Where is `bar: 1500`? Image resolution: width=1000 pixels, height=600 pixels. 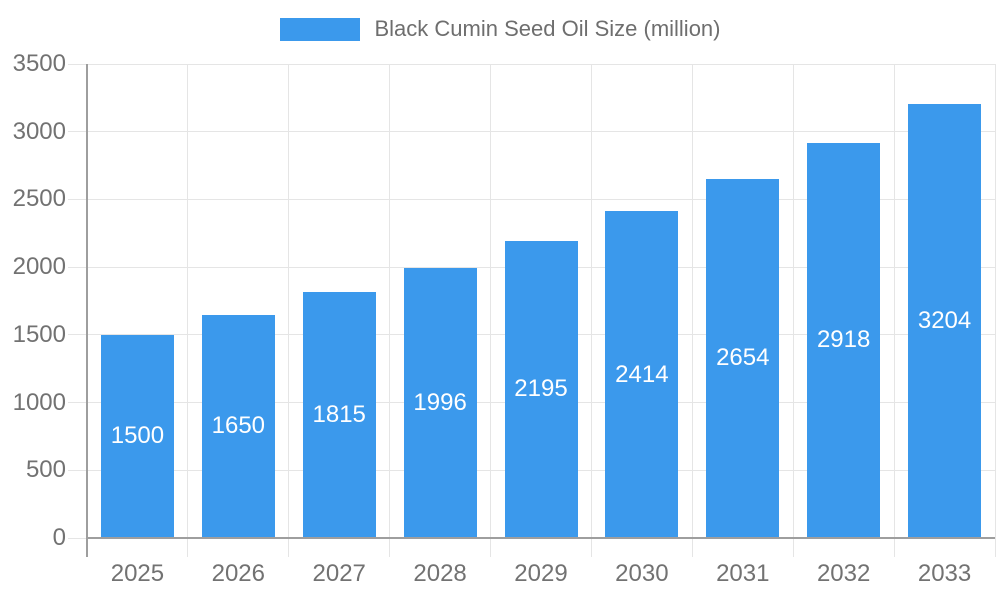
bar: 1500 is located at coordinates (137, 436).